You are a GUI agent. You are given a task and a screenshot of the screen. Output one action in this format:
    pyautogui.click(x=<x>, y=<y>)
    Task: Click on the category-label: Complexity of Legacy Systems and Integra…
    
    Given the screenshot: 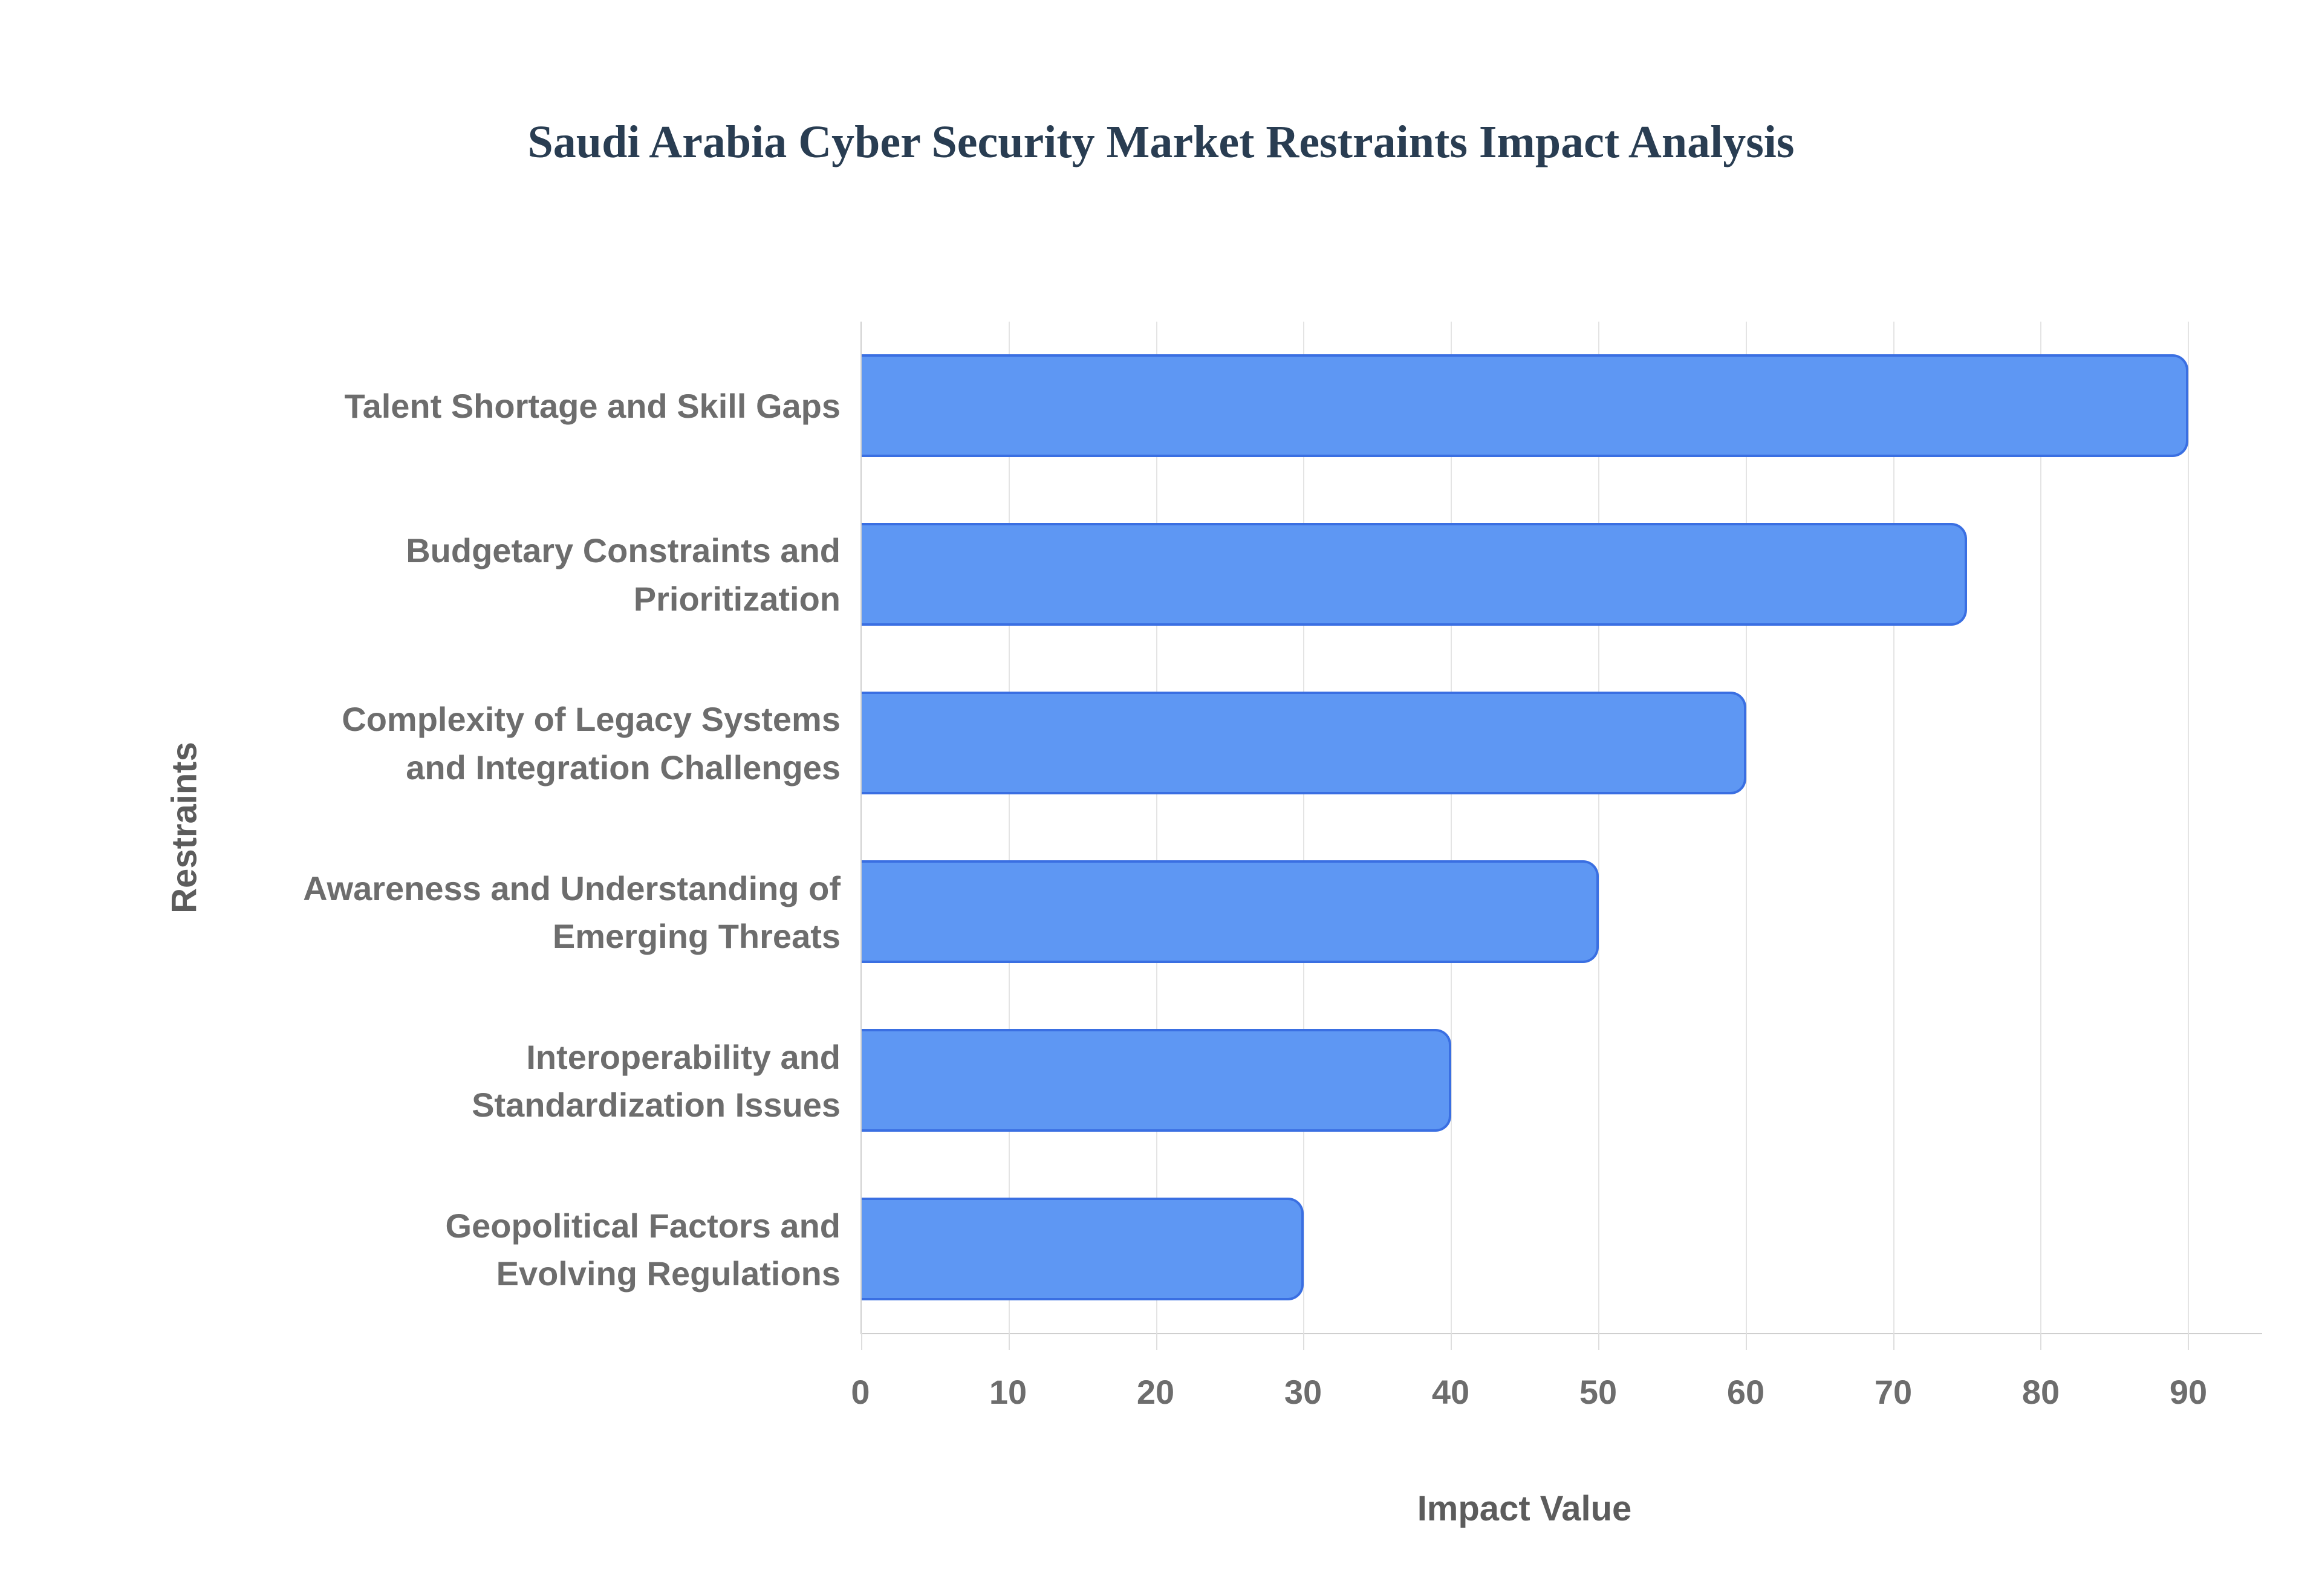 What is the action you would take?
    pyautogui.click(x=591, y=743)
    